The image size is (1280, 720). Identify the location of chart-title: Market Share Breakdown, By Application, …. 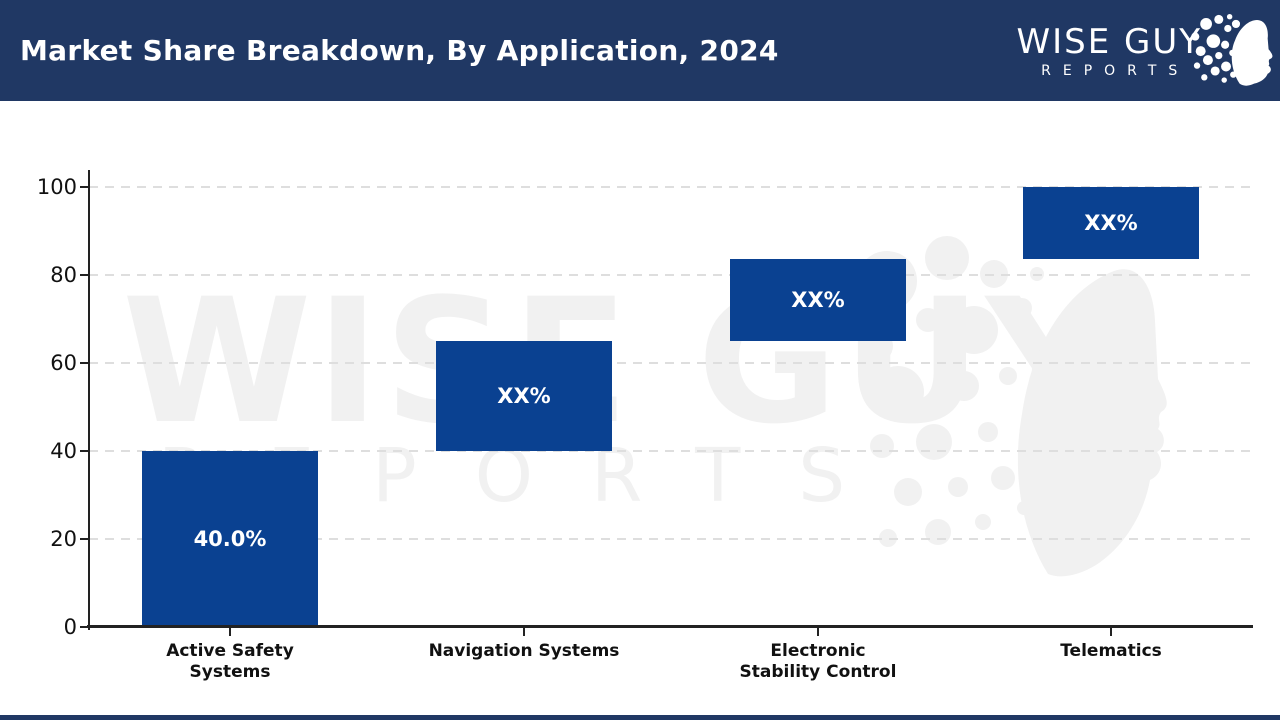
(399, 50).